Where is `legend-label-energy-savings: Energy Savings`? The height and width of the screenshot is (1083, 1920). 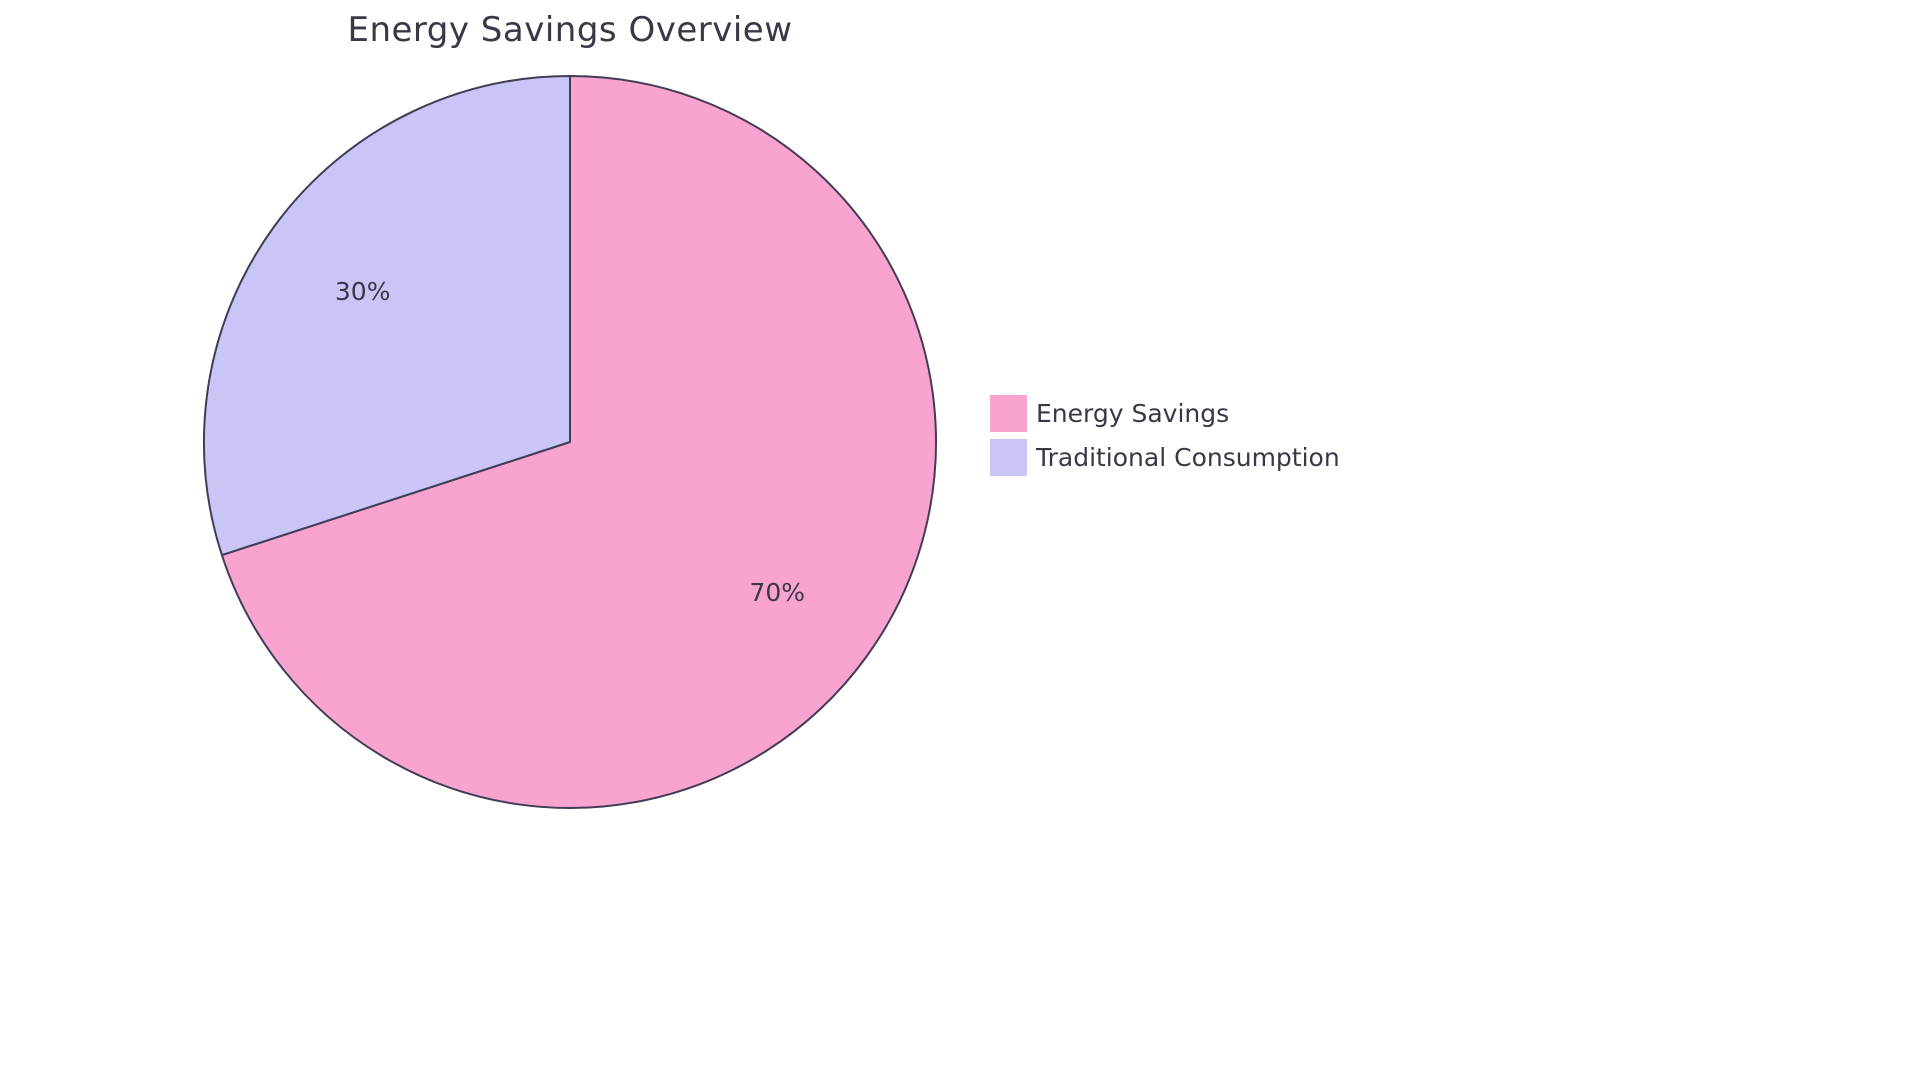
legend-label-energy-savings: Energy Savings is located at coordinates (1133, 413).